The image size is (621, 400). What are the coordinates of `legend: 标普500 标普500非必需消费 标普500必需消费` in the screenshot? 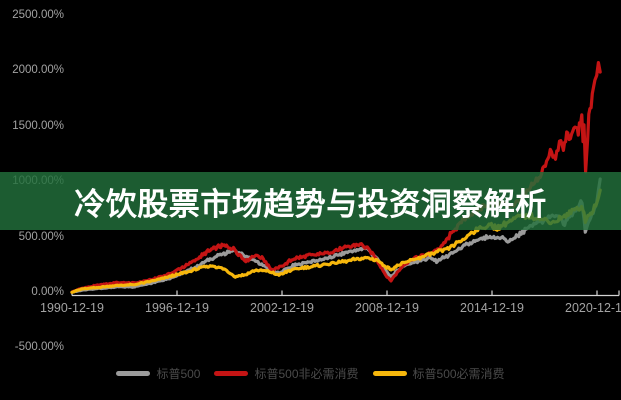 It's located at (310, 373).